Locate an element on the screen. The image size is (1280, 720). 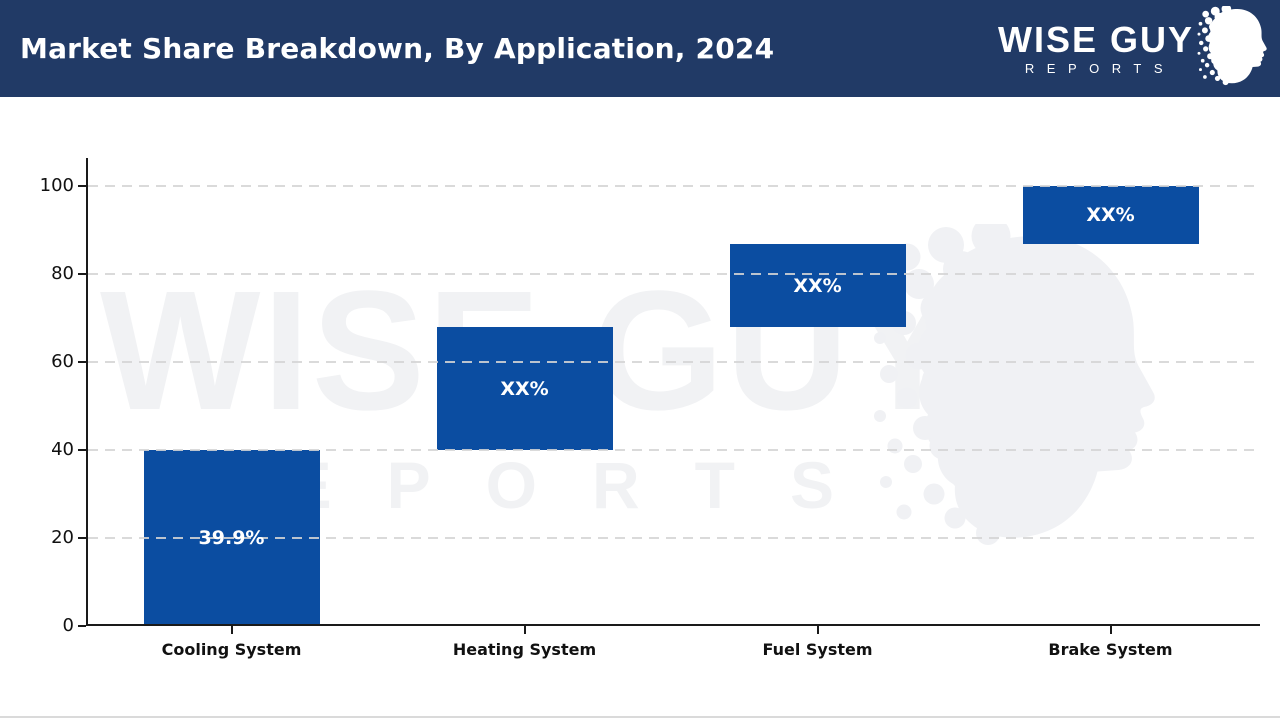
x-axis-line is located at coordinates (673, 625).